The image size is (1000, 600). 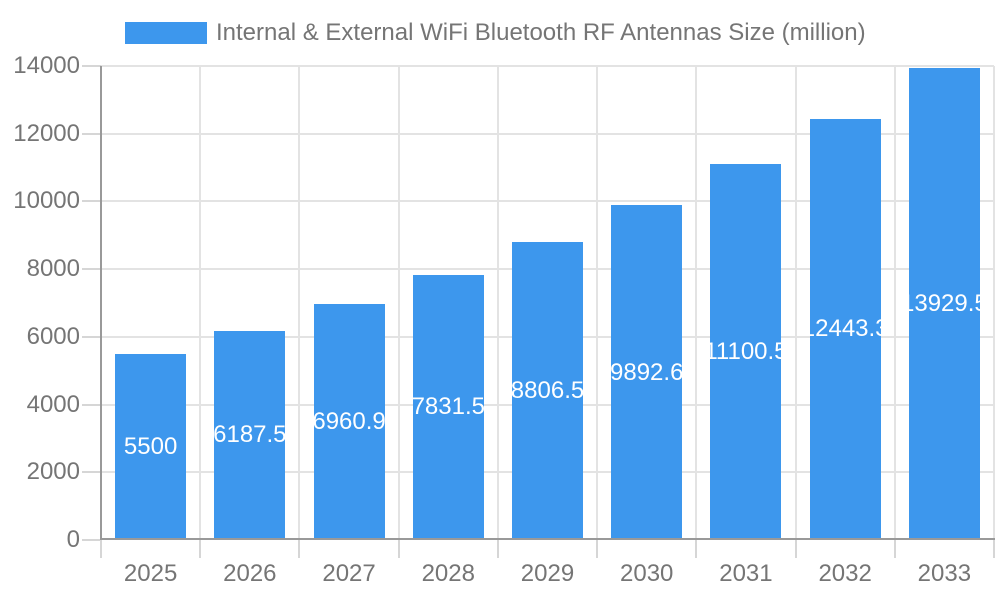 What do you see at coordinates (53, 472) in the screenshot?
I see `y-axis-tick-label: 2000` at bounding box center [53, 472].